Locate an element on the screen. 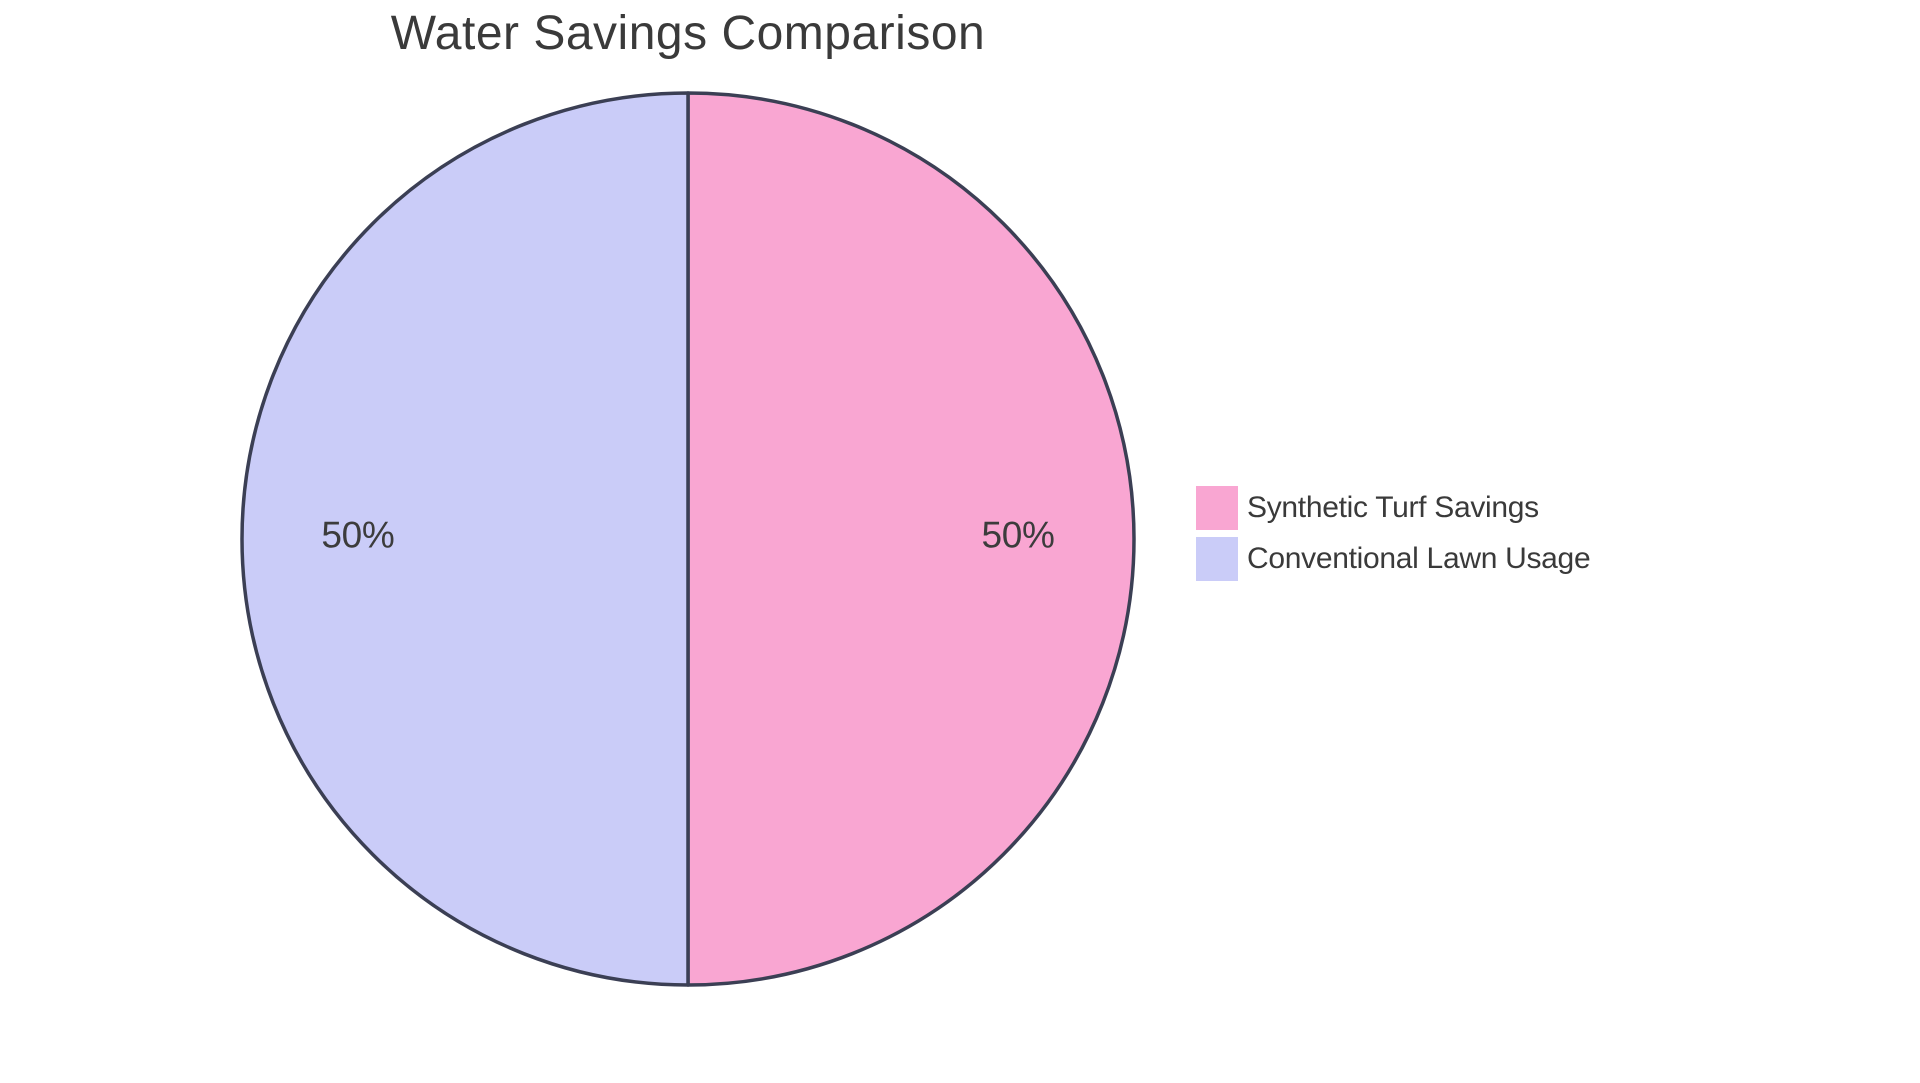 The height and width of the screenshot is (1083, 1920). slice-percent-label-1: 50% is located at coordinates (357, 535).